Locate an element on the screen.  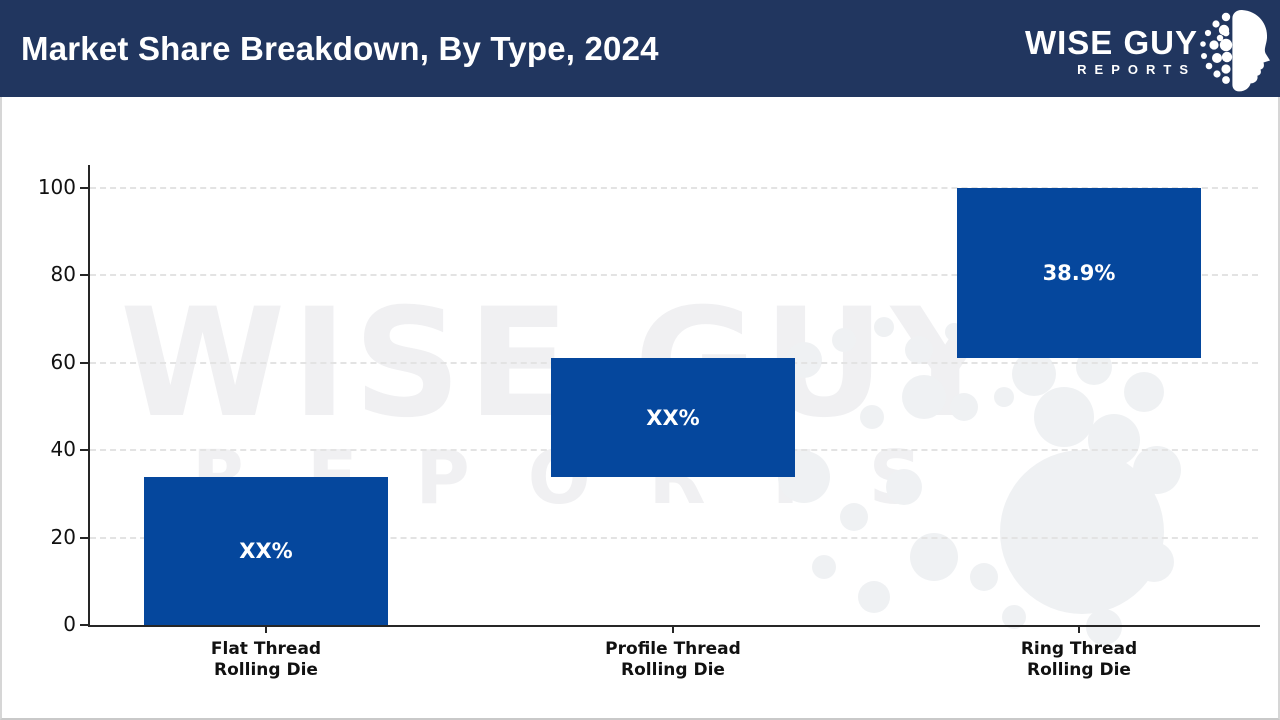
category-label-line: Flat Thread is located at coordinates (266, 649).